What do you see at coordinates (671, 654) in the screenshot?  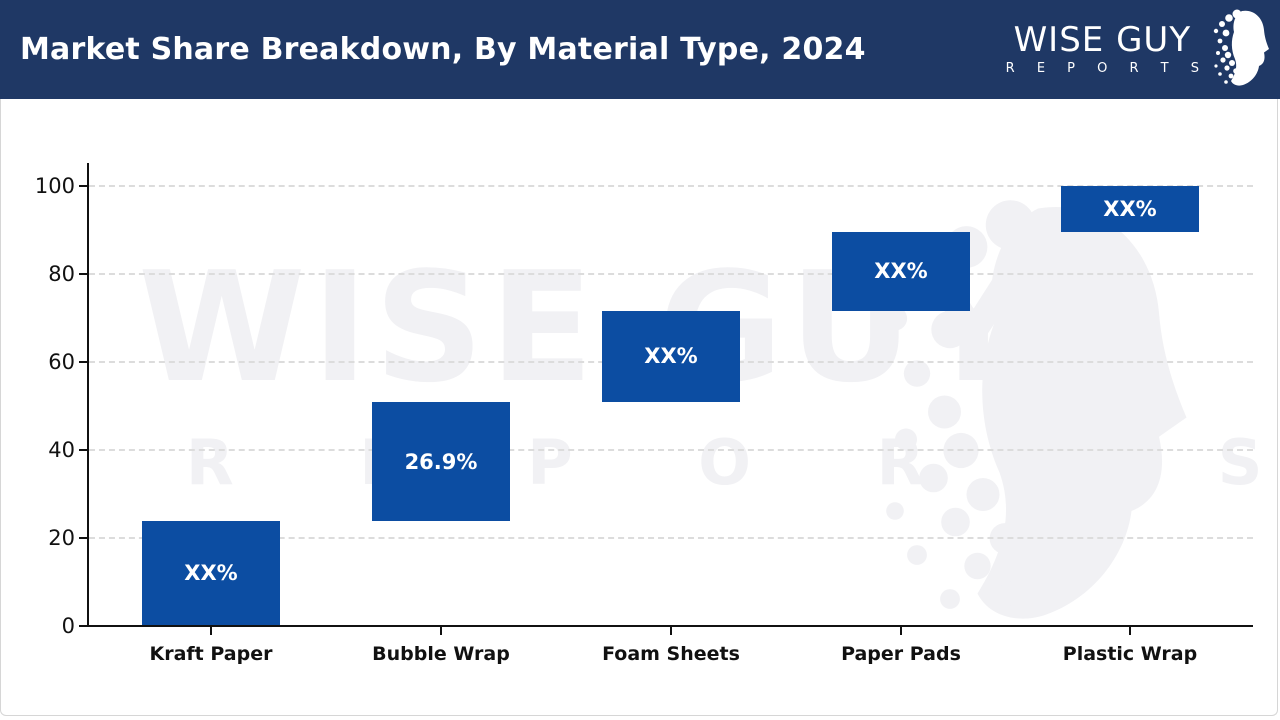 I see `x-axis-category-label: Foam Sheets` at bounding box center [671, 654].